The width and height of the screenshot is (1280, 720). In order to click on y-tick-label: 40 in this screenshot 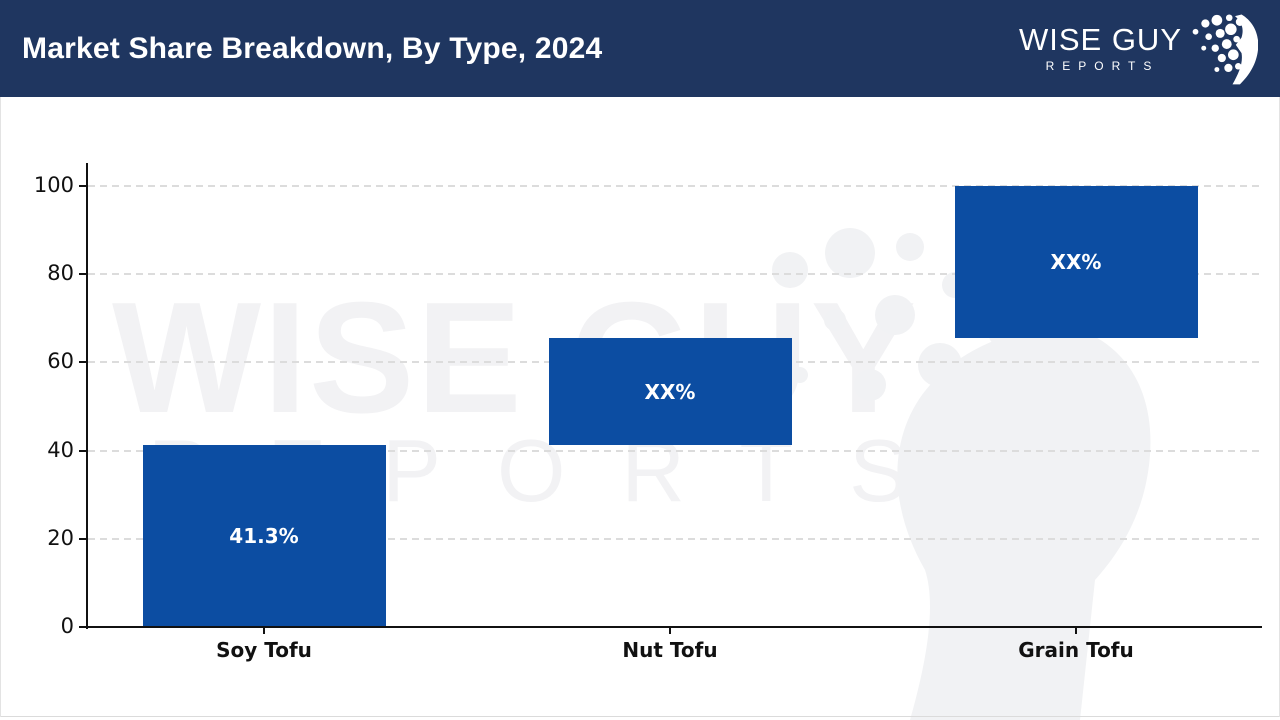, I will do `click(60, 449)`.